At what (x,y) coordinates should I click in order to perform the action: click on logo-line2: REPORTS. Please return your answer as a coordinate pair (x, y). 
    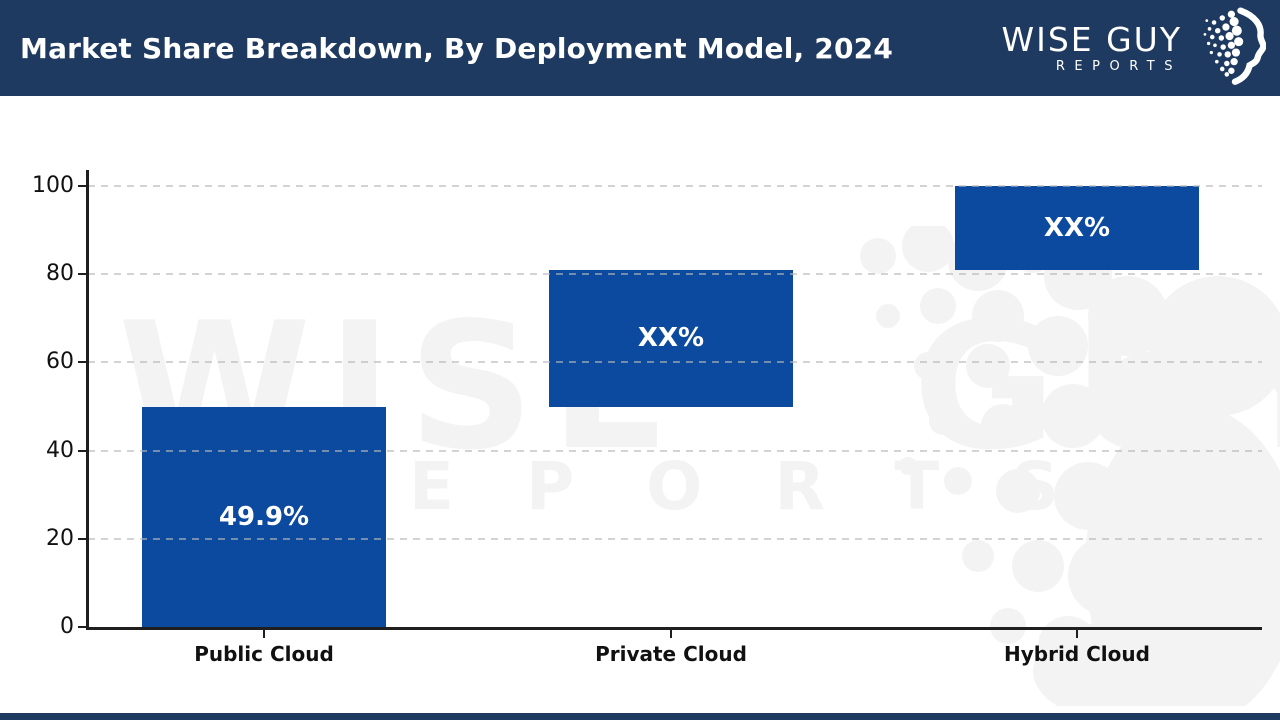
    Looking at the image, I should click on (1118, 66).